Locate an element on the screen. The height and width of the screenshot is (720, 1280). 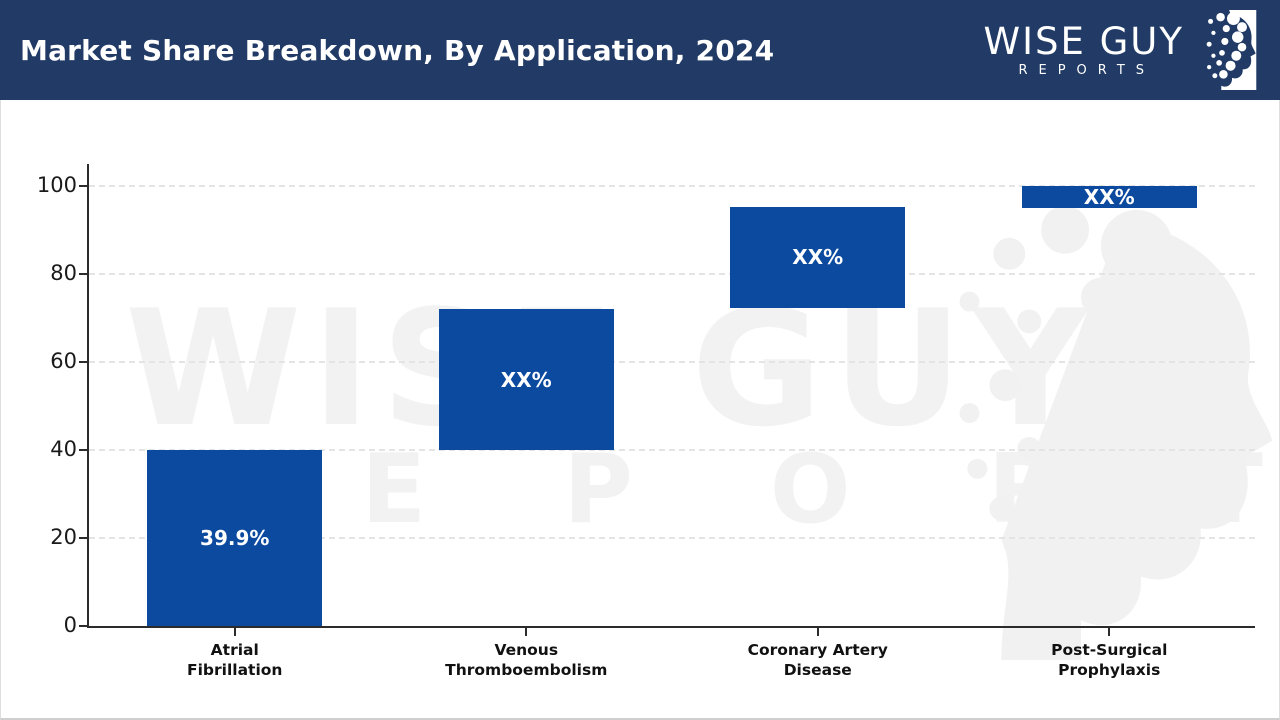
y-tick-label: 20 is located at coordinates (63, 537).